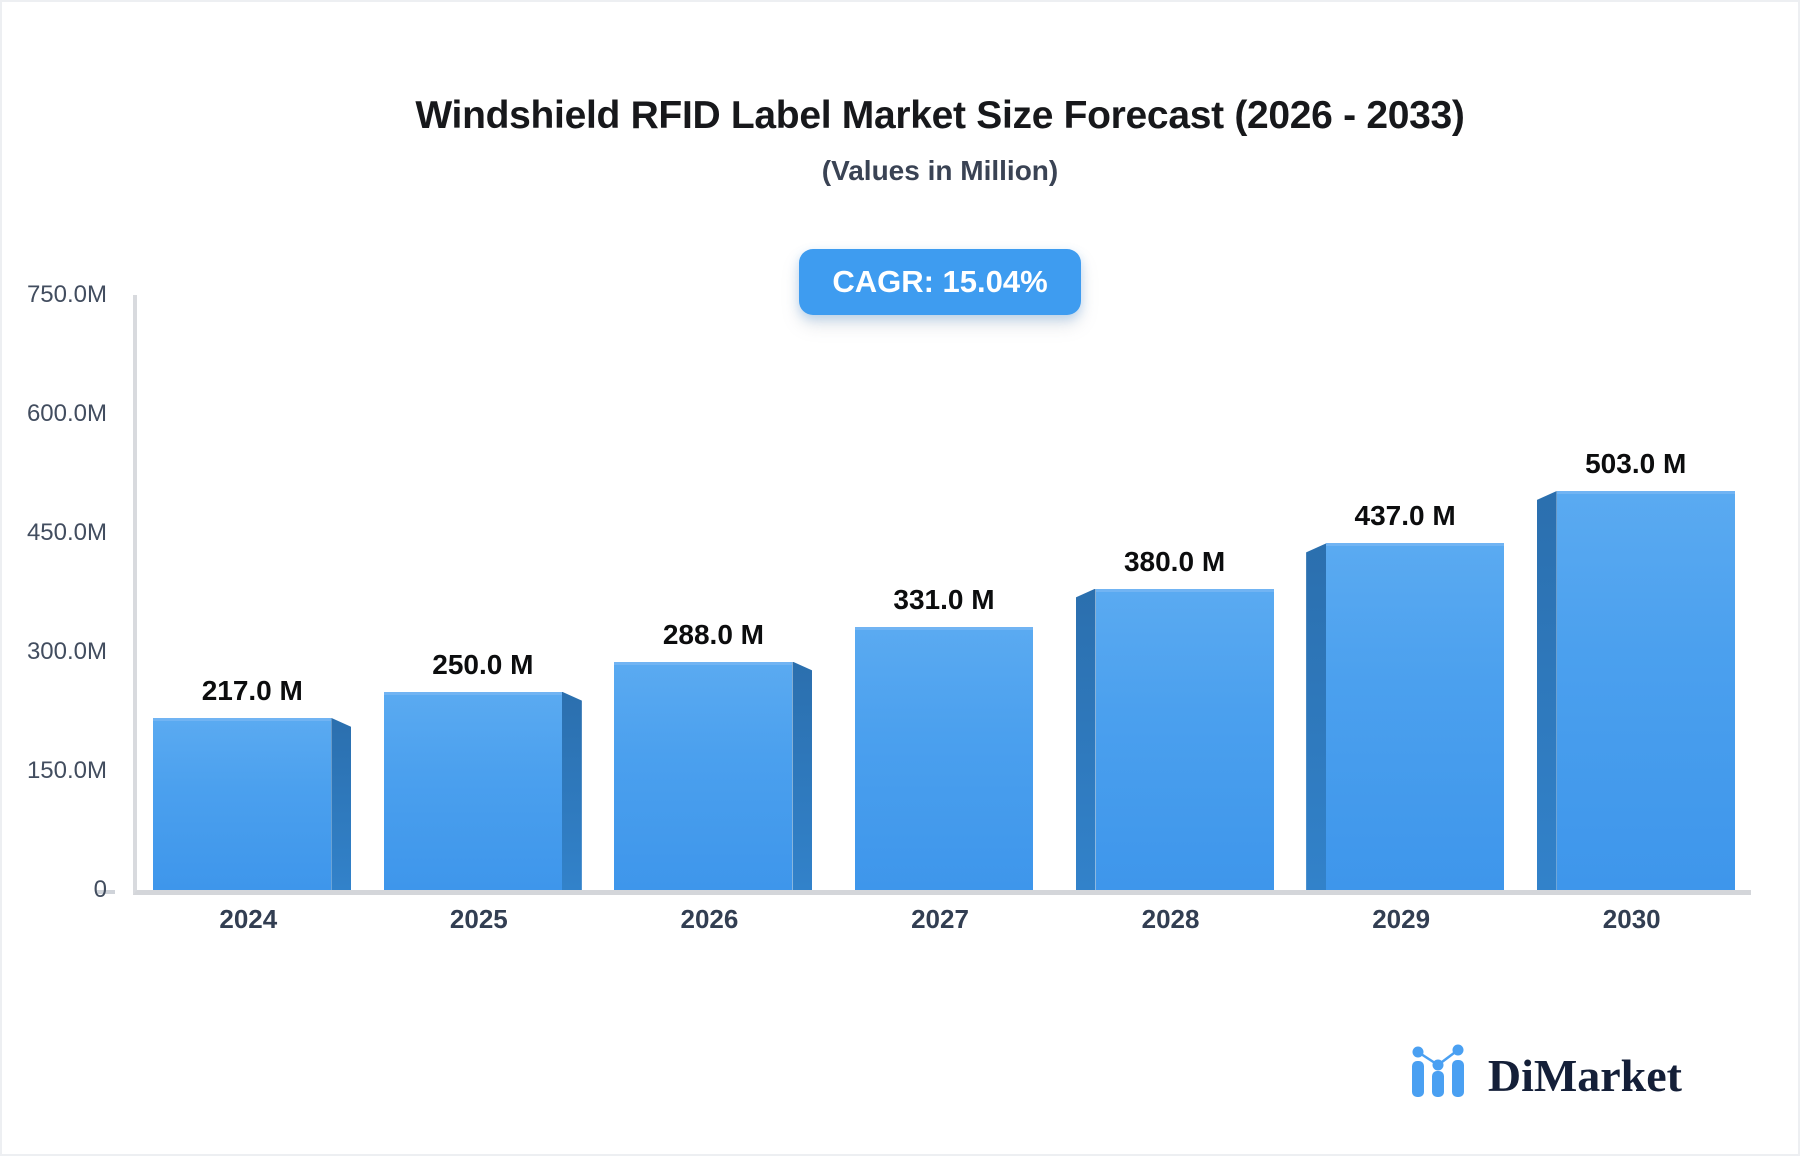 This screenshot has height=1156, width=1800. What do you see at coordinates (66, 532) in the screenshot?
I see `y-axis-tick-label: 450.0M` at bounding box center [66, 532].